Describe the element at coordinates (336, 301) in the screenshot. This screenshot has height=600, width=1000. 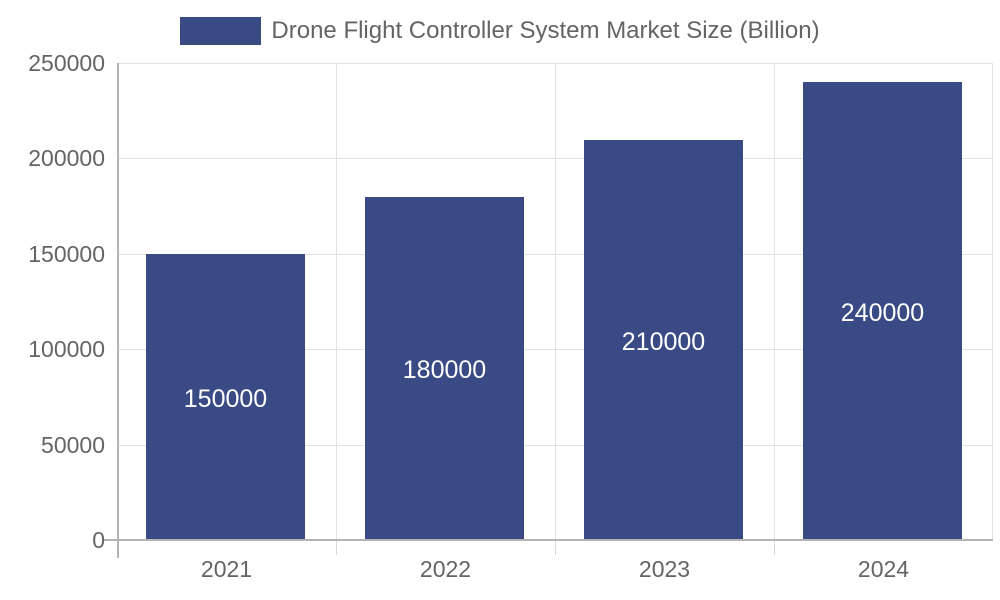
I see `gridline-category-2021-2022` at that location.